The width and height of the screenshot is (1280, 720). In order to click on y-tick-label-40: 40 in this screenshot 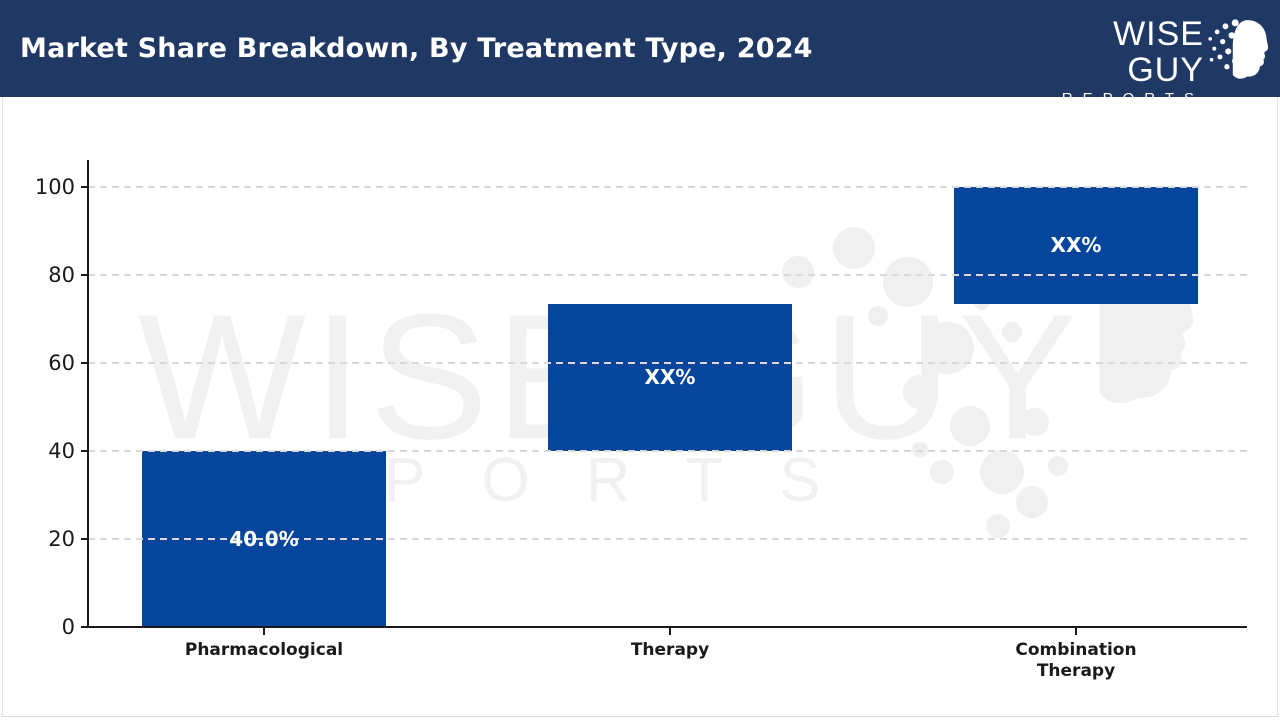, I will do `click(61, 451)`.